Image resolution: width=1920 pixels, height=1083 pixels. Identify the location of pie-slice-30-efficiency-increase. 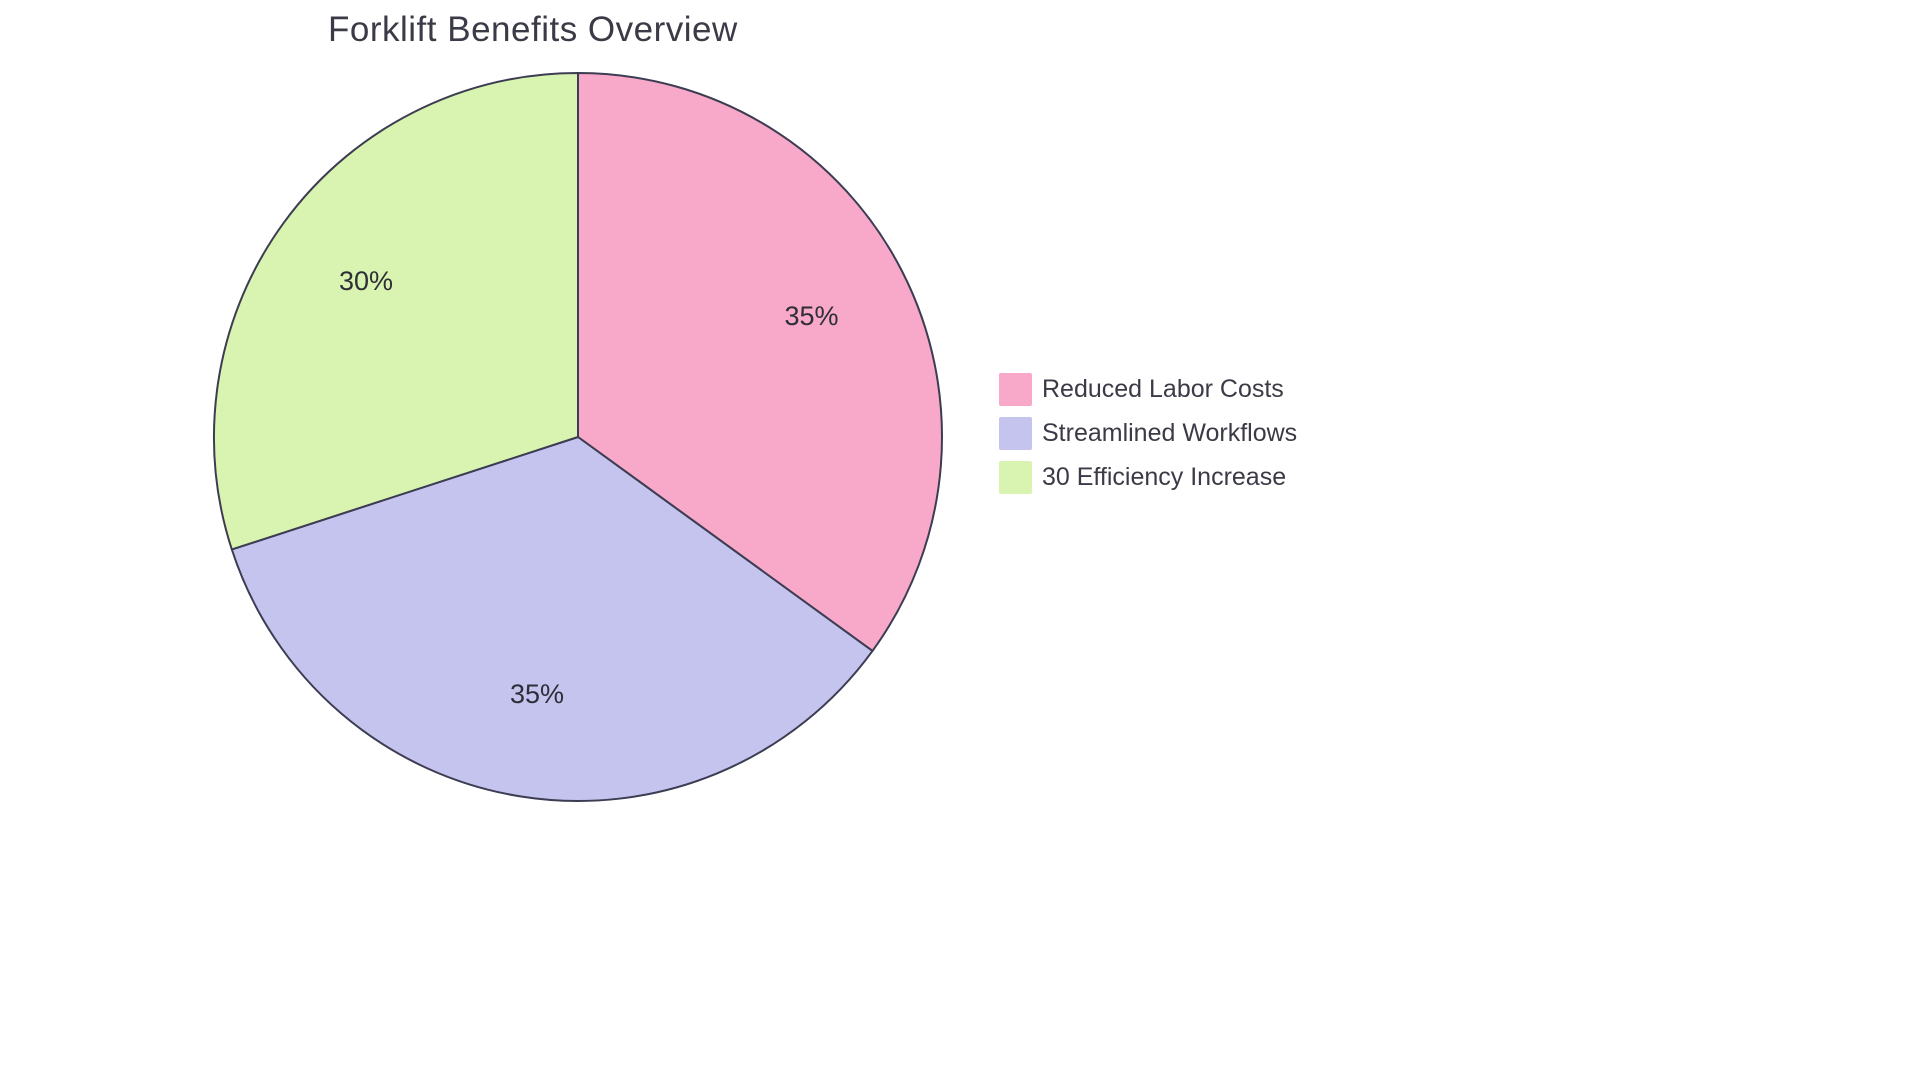
(396, 311).